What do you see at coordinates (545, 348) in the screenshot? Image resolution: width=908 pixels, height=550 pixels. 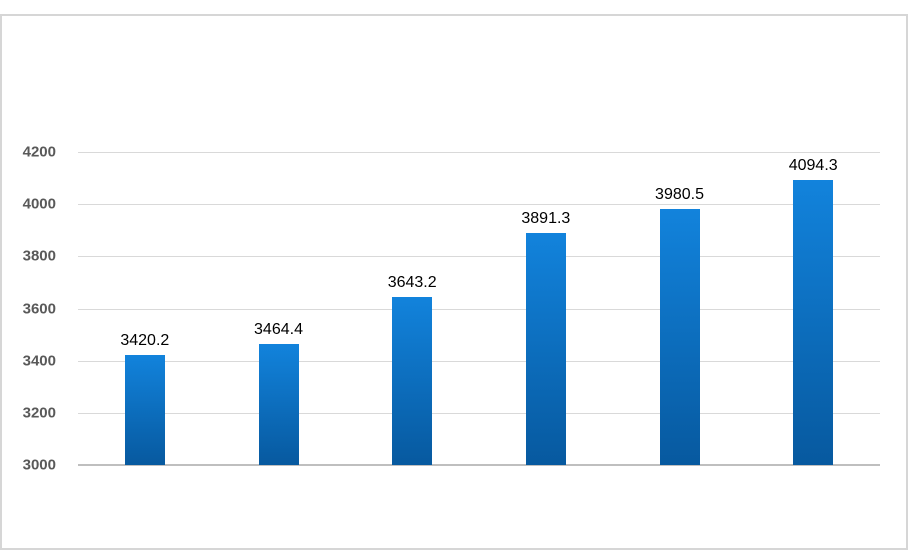 I see `bar-2021` at bounding box center [545, 348].